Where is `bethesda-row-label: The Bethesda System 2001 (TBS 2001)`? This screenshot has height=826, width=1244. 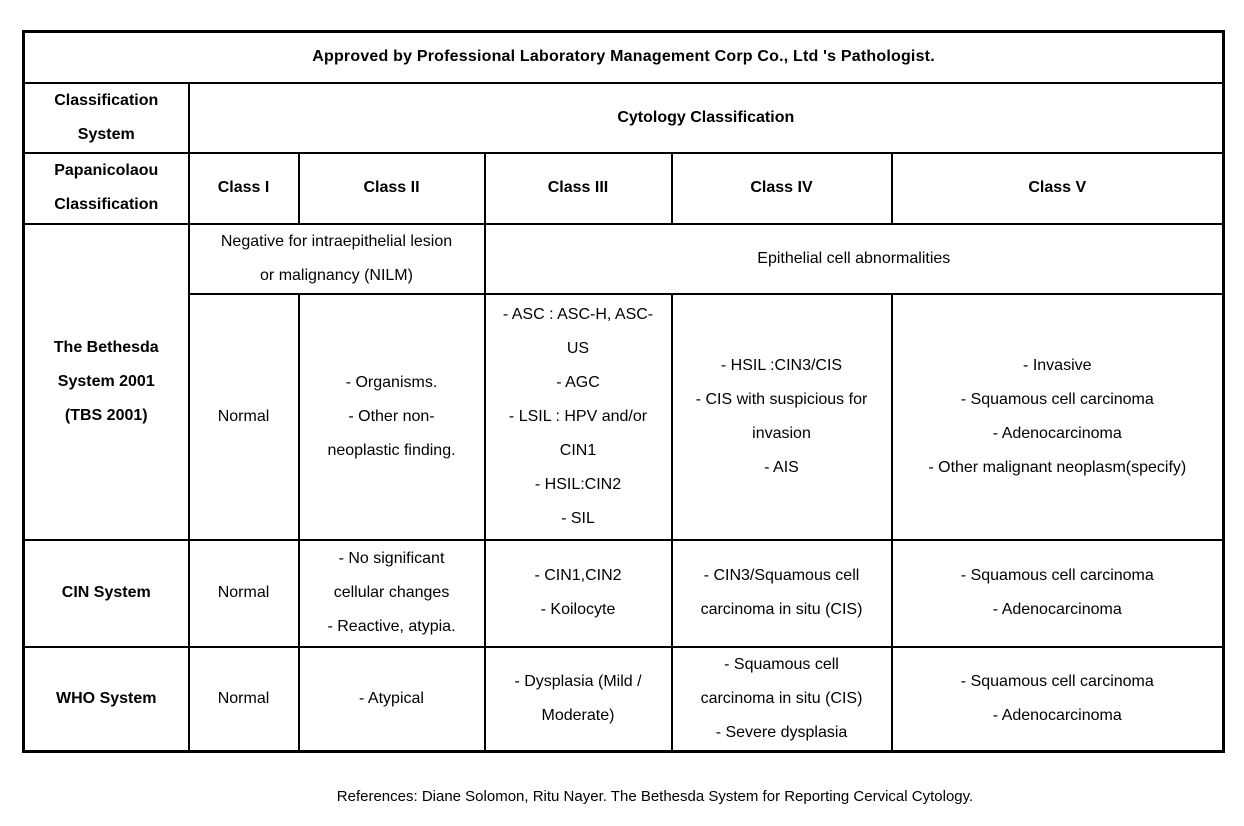
bethesda-row-label: The Bethesda System 2001 (TBS 2001) is located at coordinates (106, 381).